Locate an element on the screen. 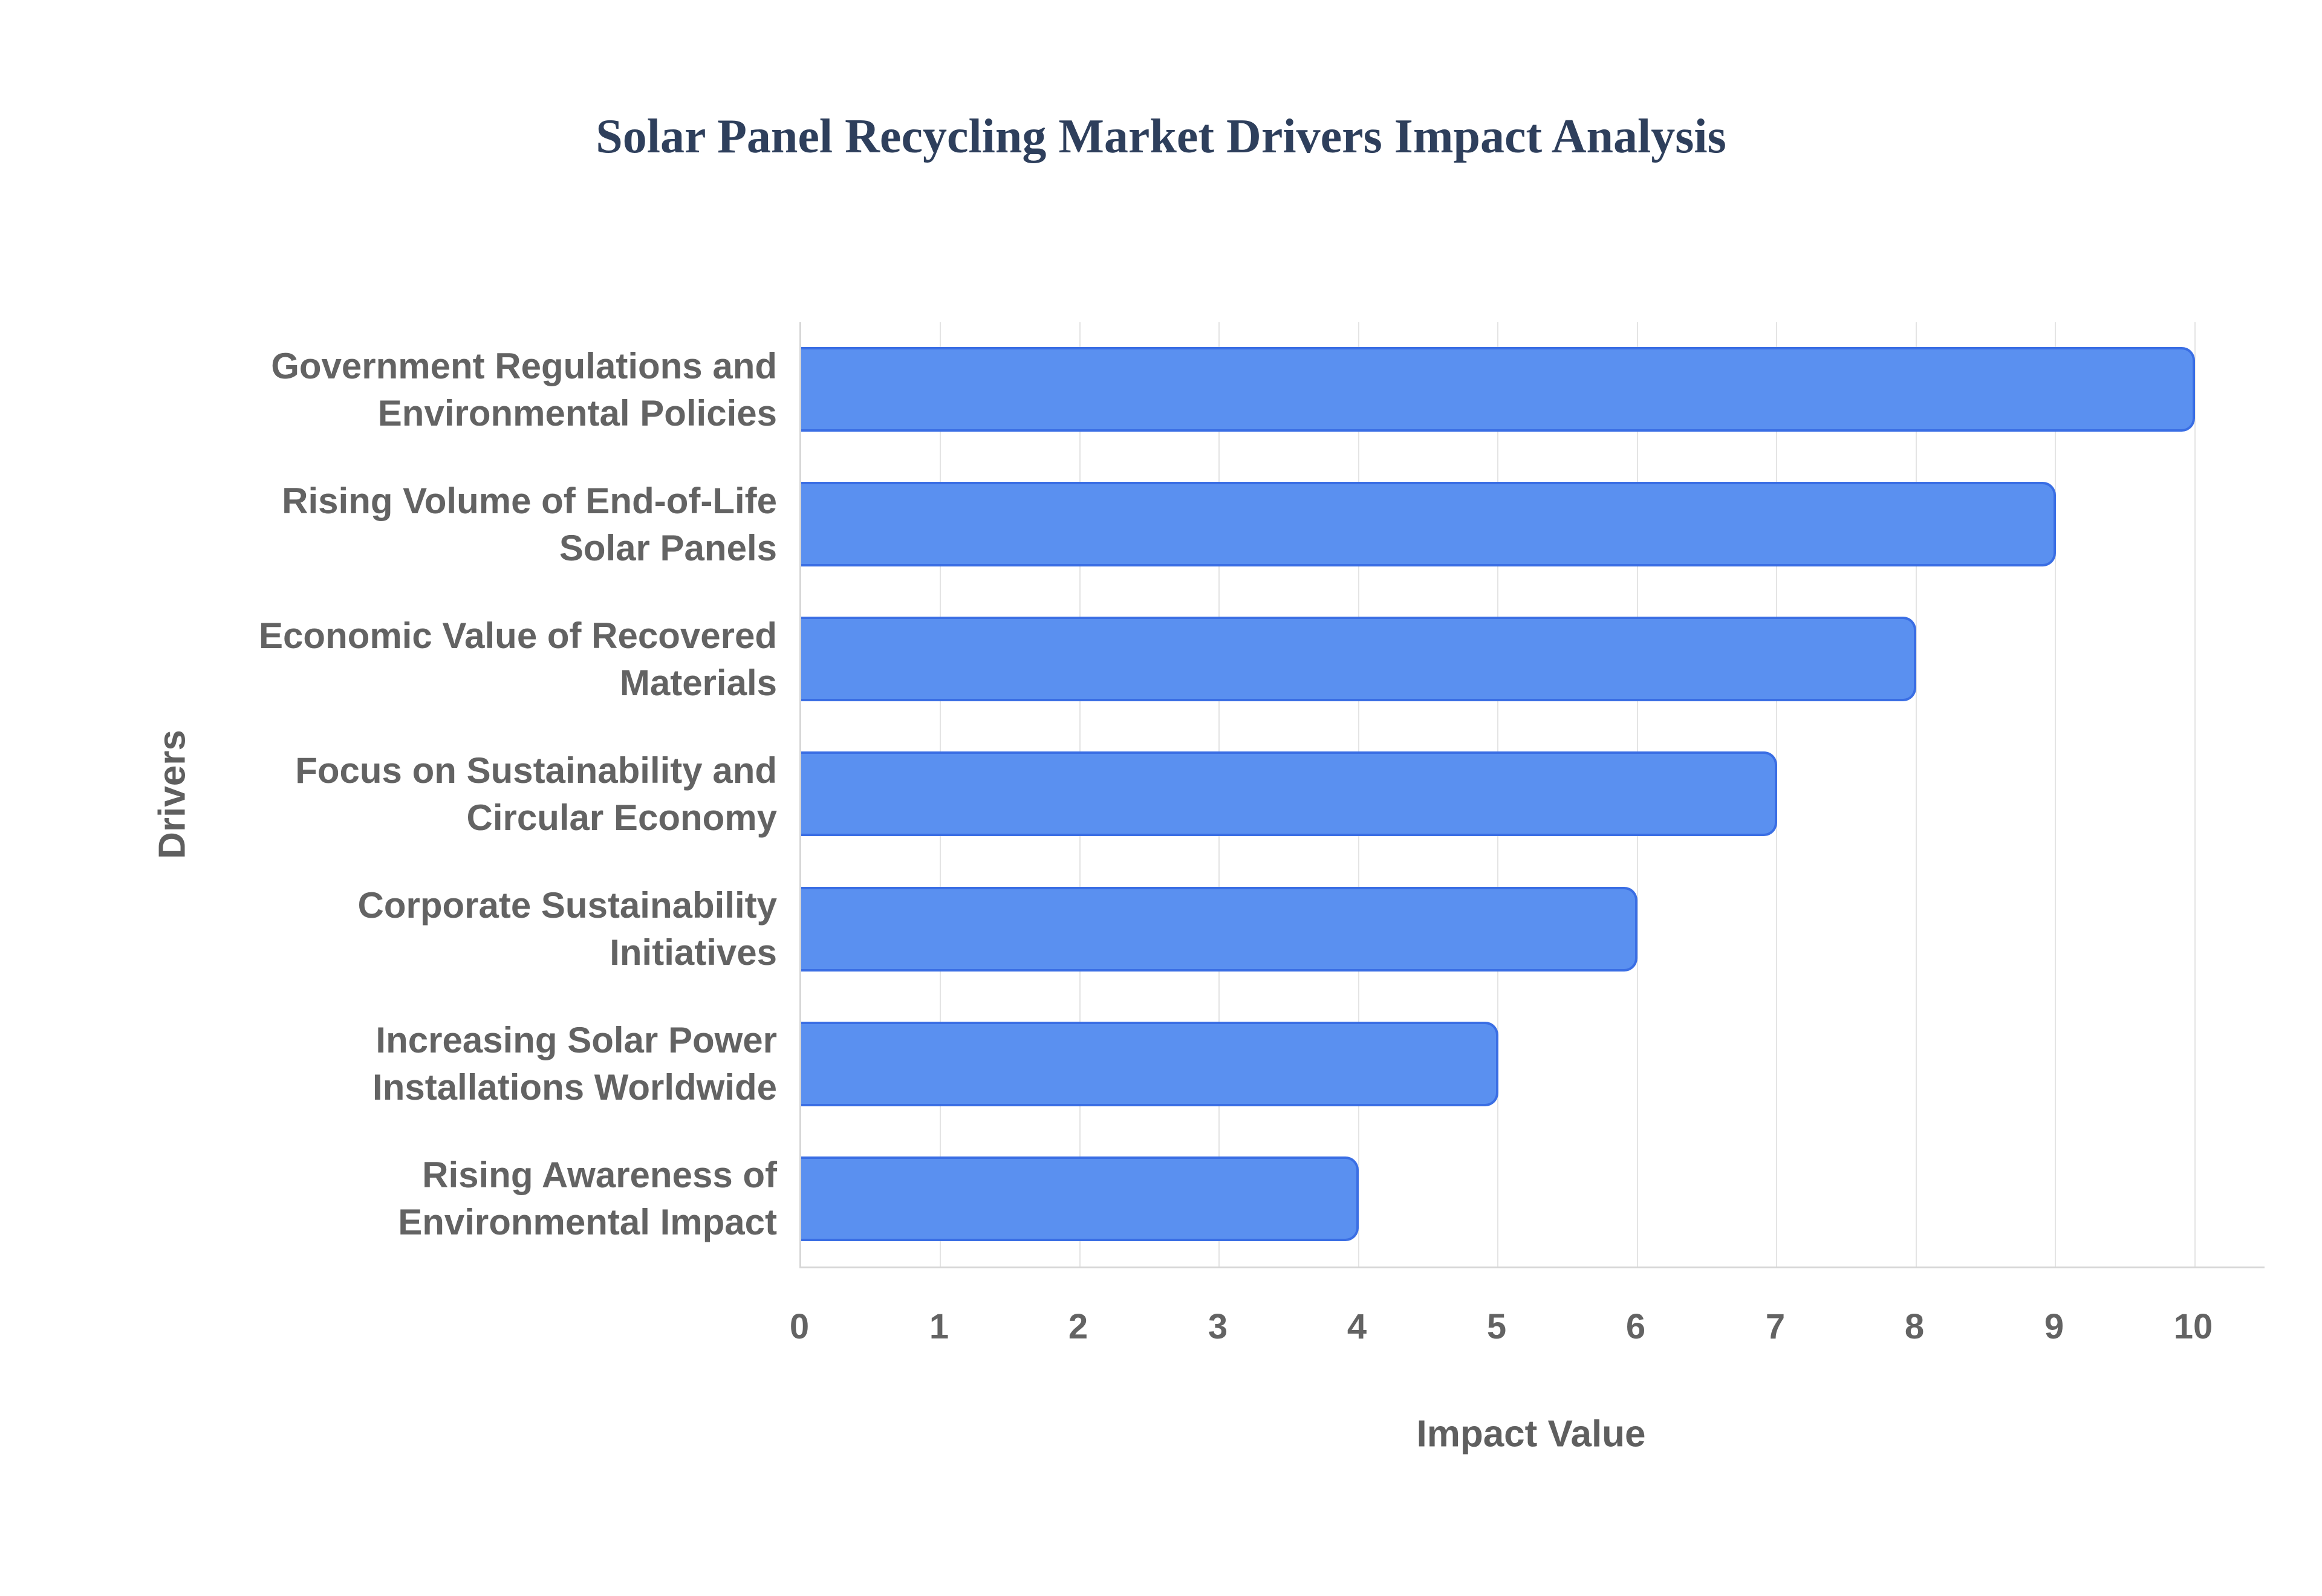  bar-sustainability-circular-economy is located at coordinates (1289, 794).